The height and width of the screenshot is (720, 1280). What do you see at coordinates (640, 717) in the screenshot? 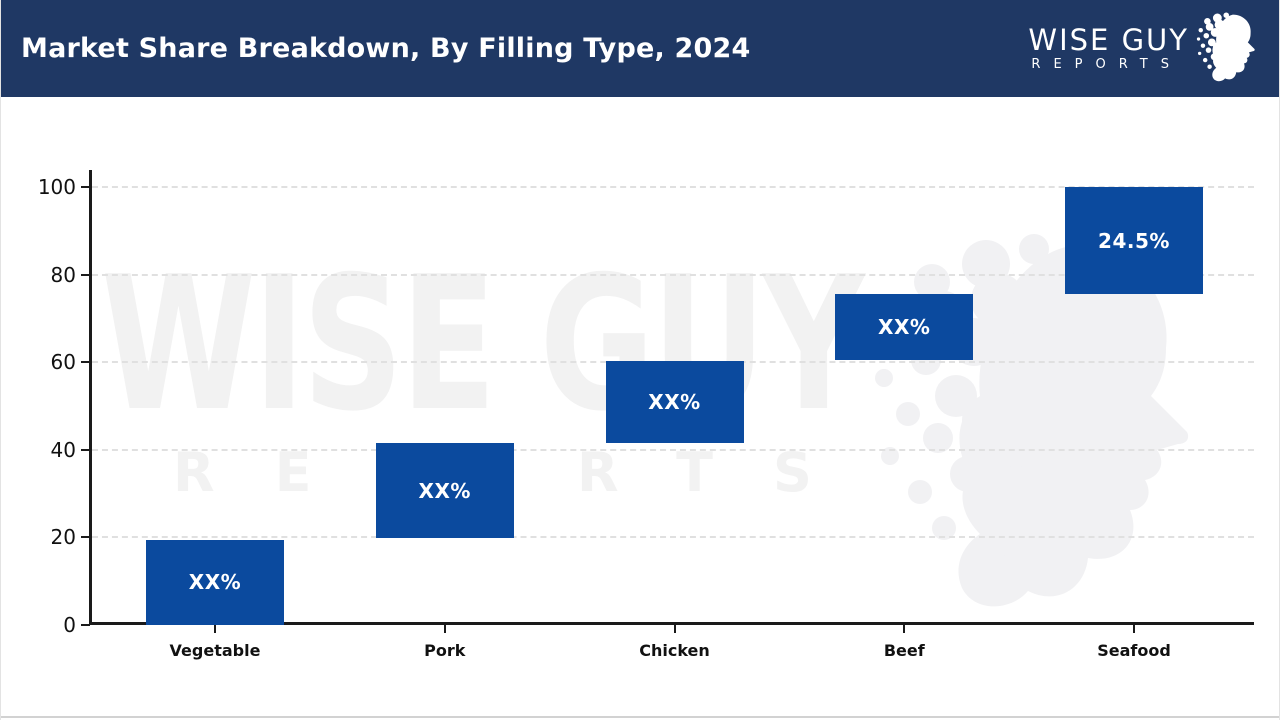
I see `bottom-divider` at bounding box center [640, 717].